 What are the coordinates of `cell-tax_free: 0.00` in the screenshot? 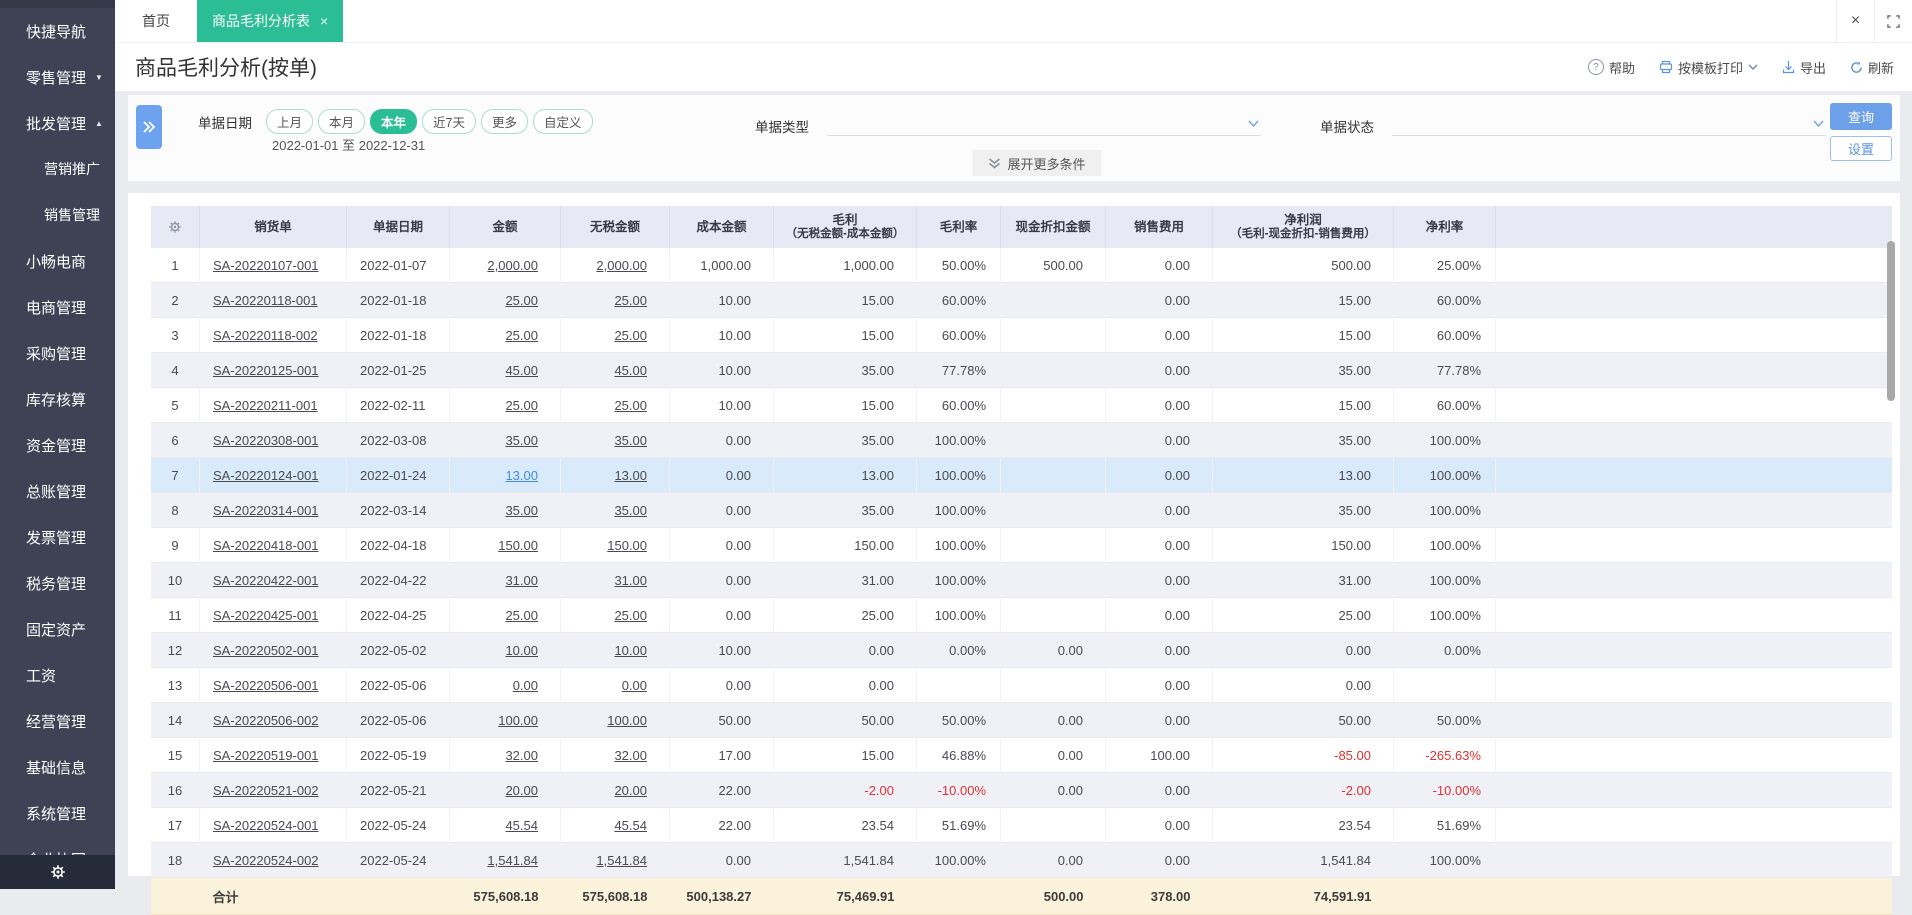 It's located at (615, 685).